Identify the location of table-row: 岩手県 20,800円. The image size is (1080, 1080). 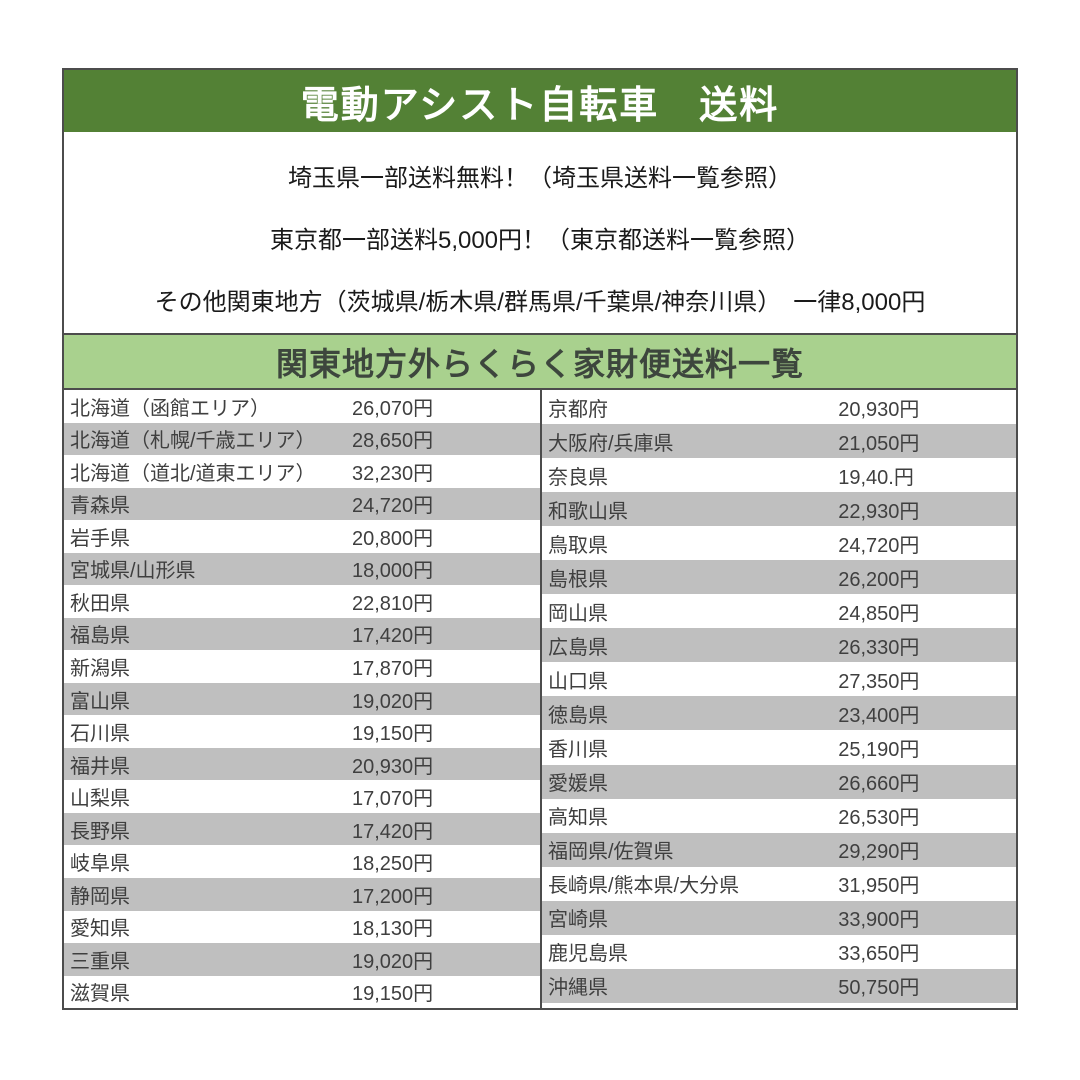
(302, 536).